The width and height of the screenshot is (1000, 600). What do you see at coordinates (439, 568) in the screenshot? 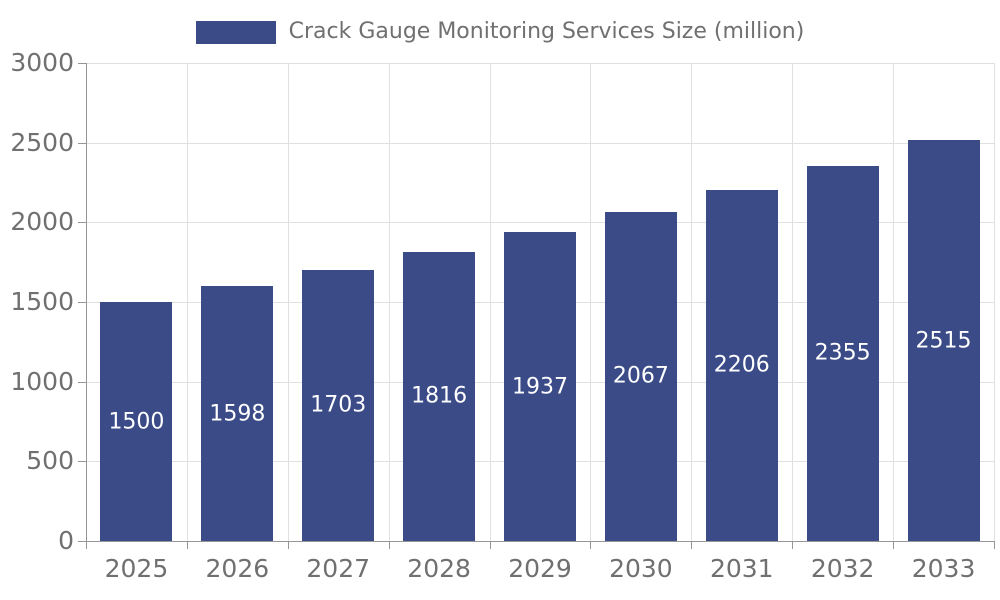
I see `x-tick-label: 2028` at bounding box center [439, 568].